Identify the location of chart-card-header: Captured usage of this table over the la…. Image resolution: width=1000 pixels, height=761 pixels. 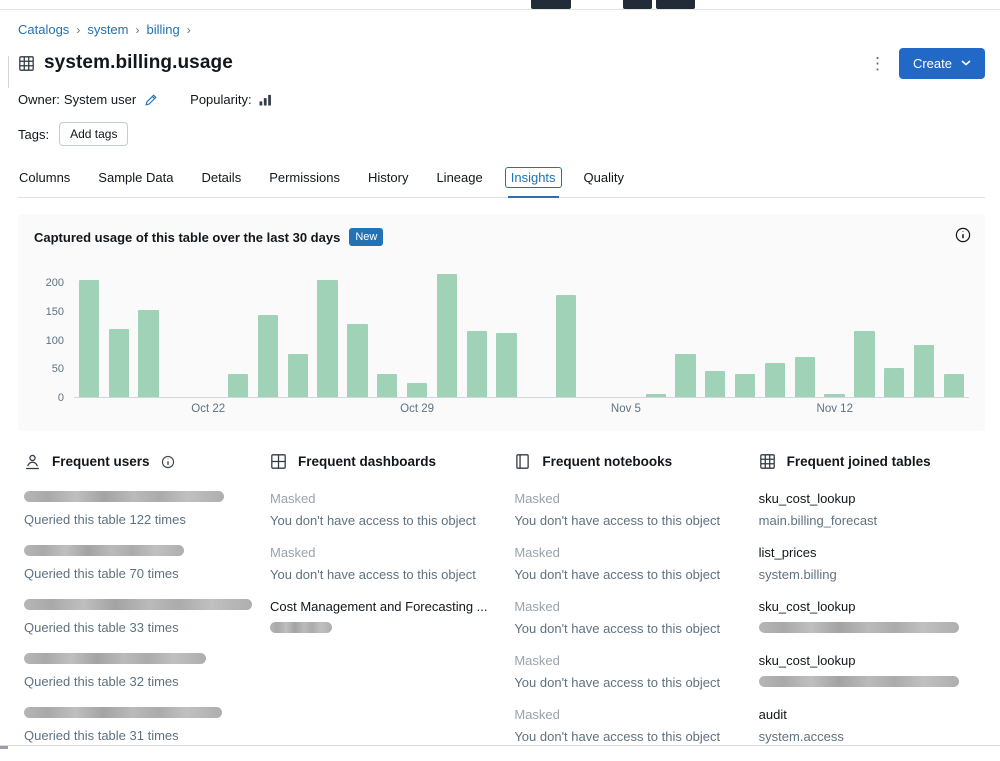
(502, 236).